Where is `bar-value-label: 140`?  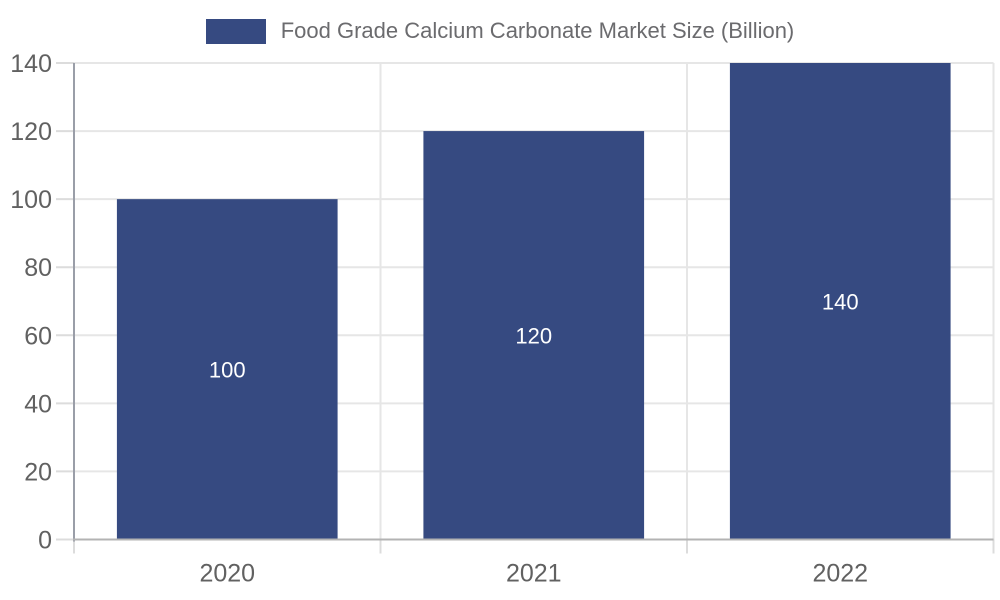
bar-value-label: 140 is located at coordinates (840, 301).